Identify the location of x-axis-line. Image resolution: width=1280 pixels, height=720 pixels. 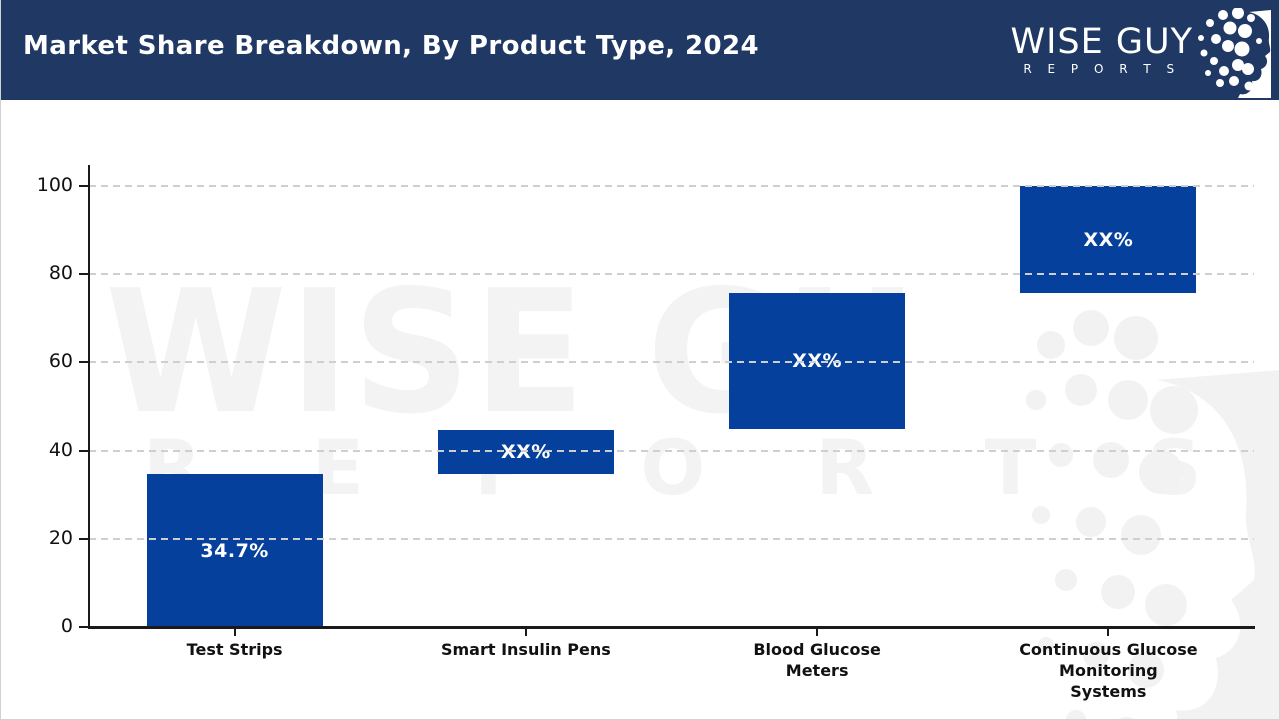
(671, 627).